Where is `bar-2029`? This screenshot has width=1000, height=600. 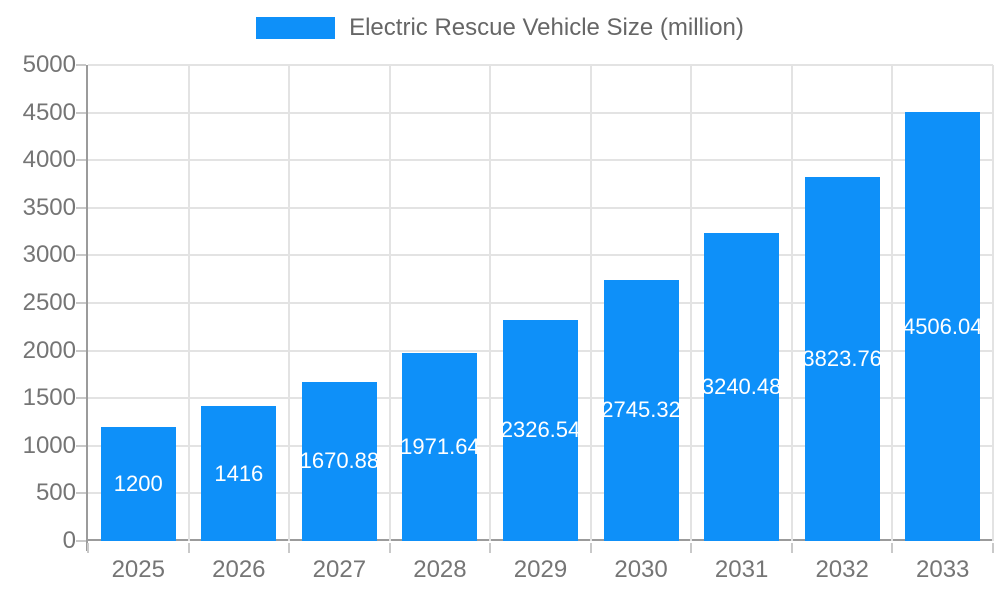
bar-2029 is located at coordinates (540, 430).